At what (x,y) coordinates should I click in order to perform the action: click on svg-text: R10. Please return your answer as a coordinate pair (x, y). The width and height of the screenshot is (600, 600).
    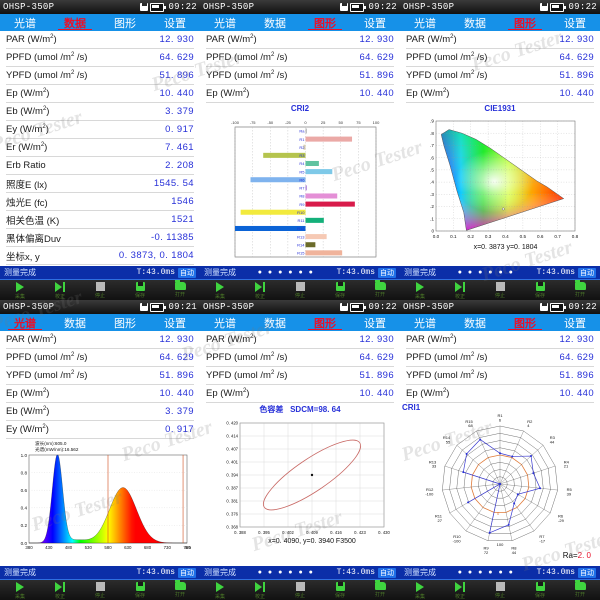
    Looking at the image, I should click on (301, 212).